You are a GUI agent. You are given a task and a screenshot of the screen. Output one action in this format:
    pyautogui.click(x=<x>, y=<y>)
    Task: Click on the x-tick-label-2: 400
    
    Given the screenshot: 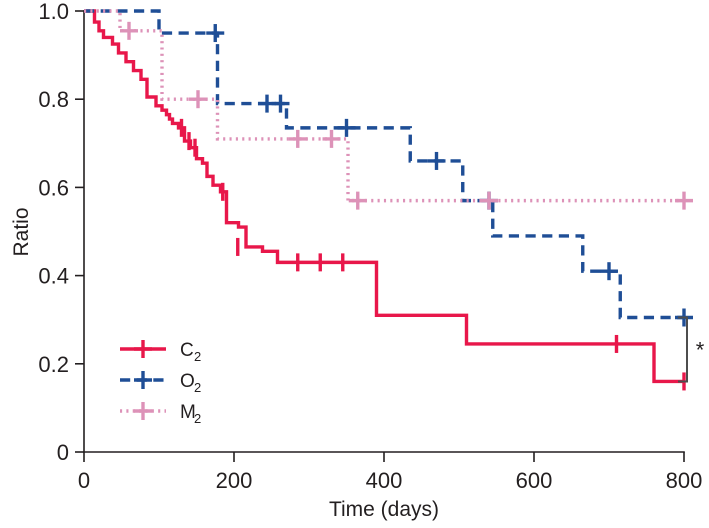 What is the action you would take?
    pyautogui.click(x=384, y=480)
    